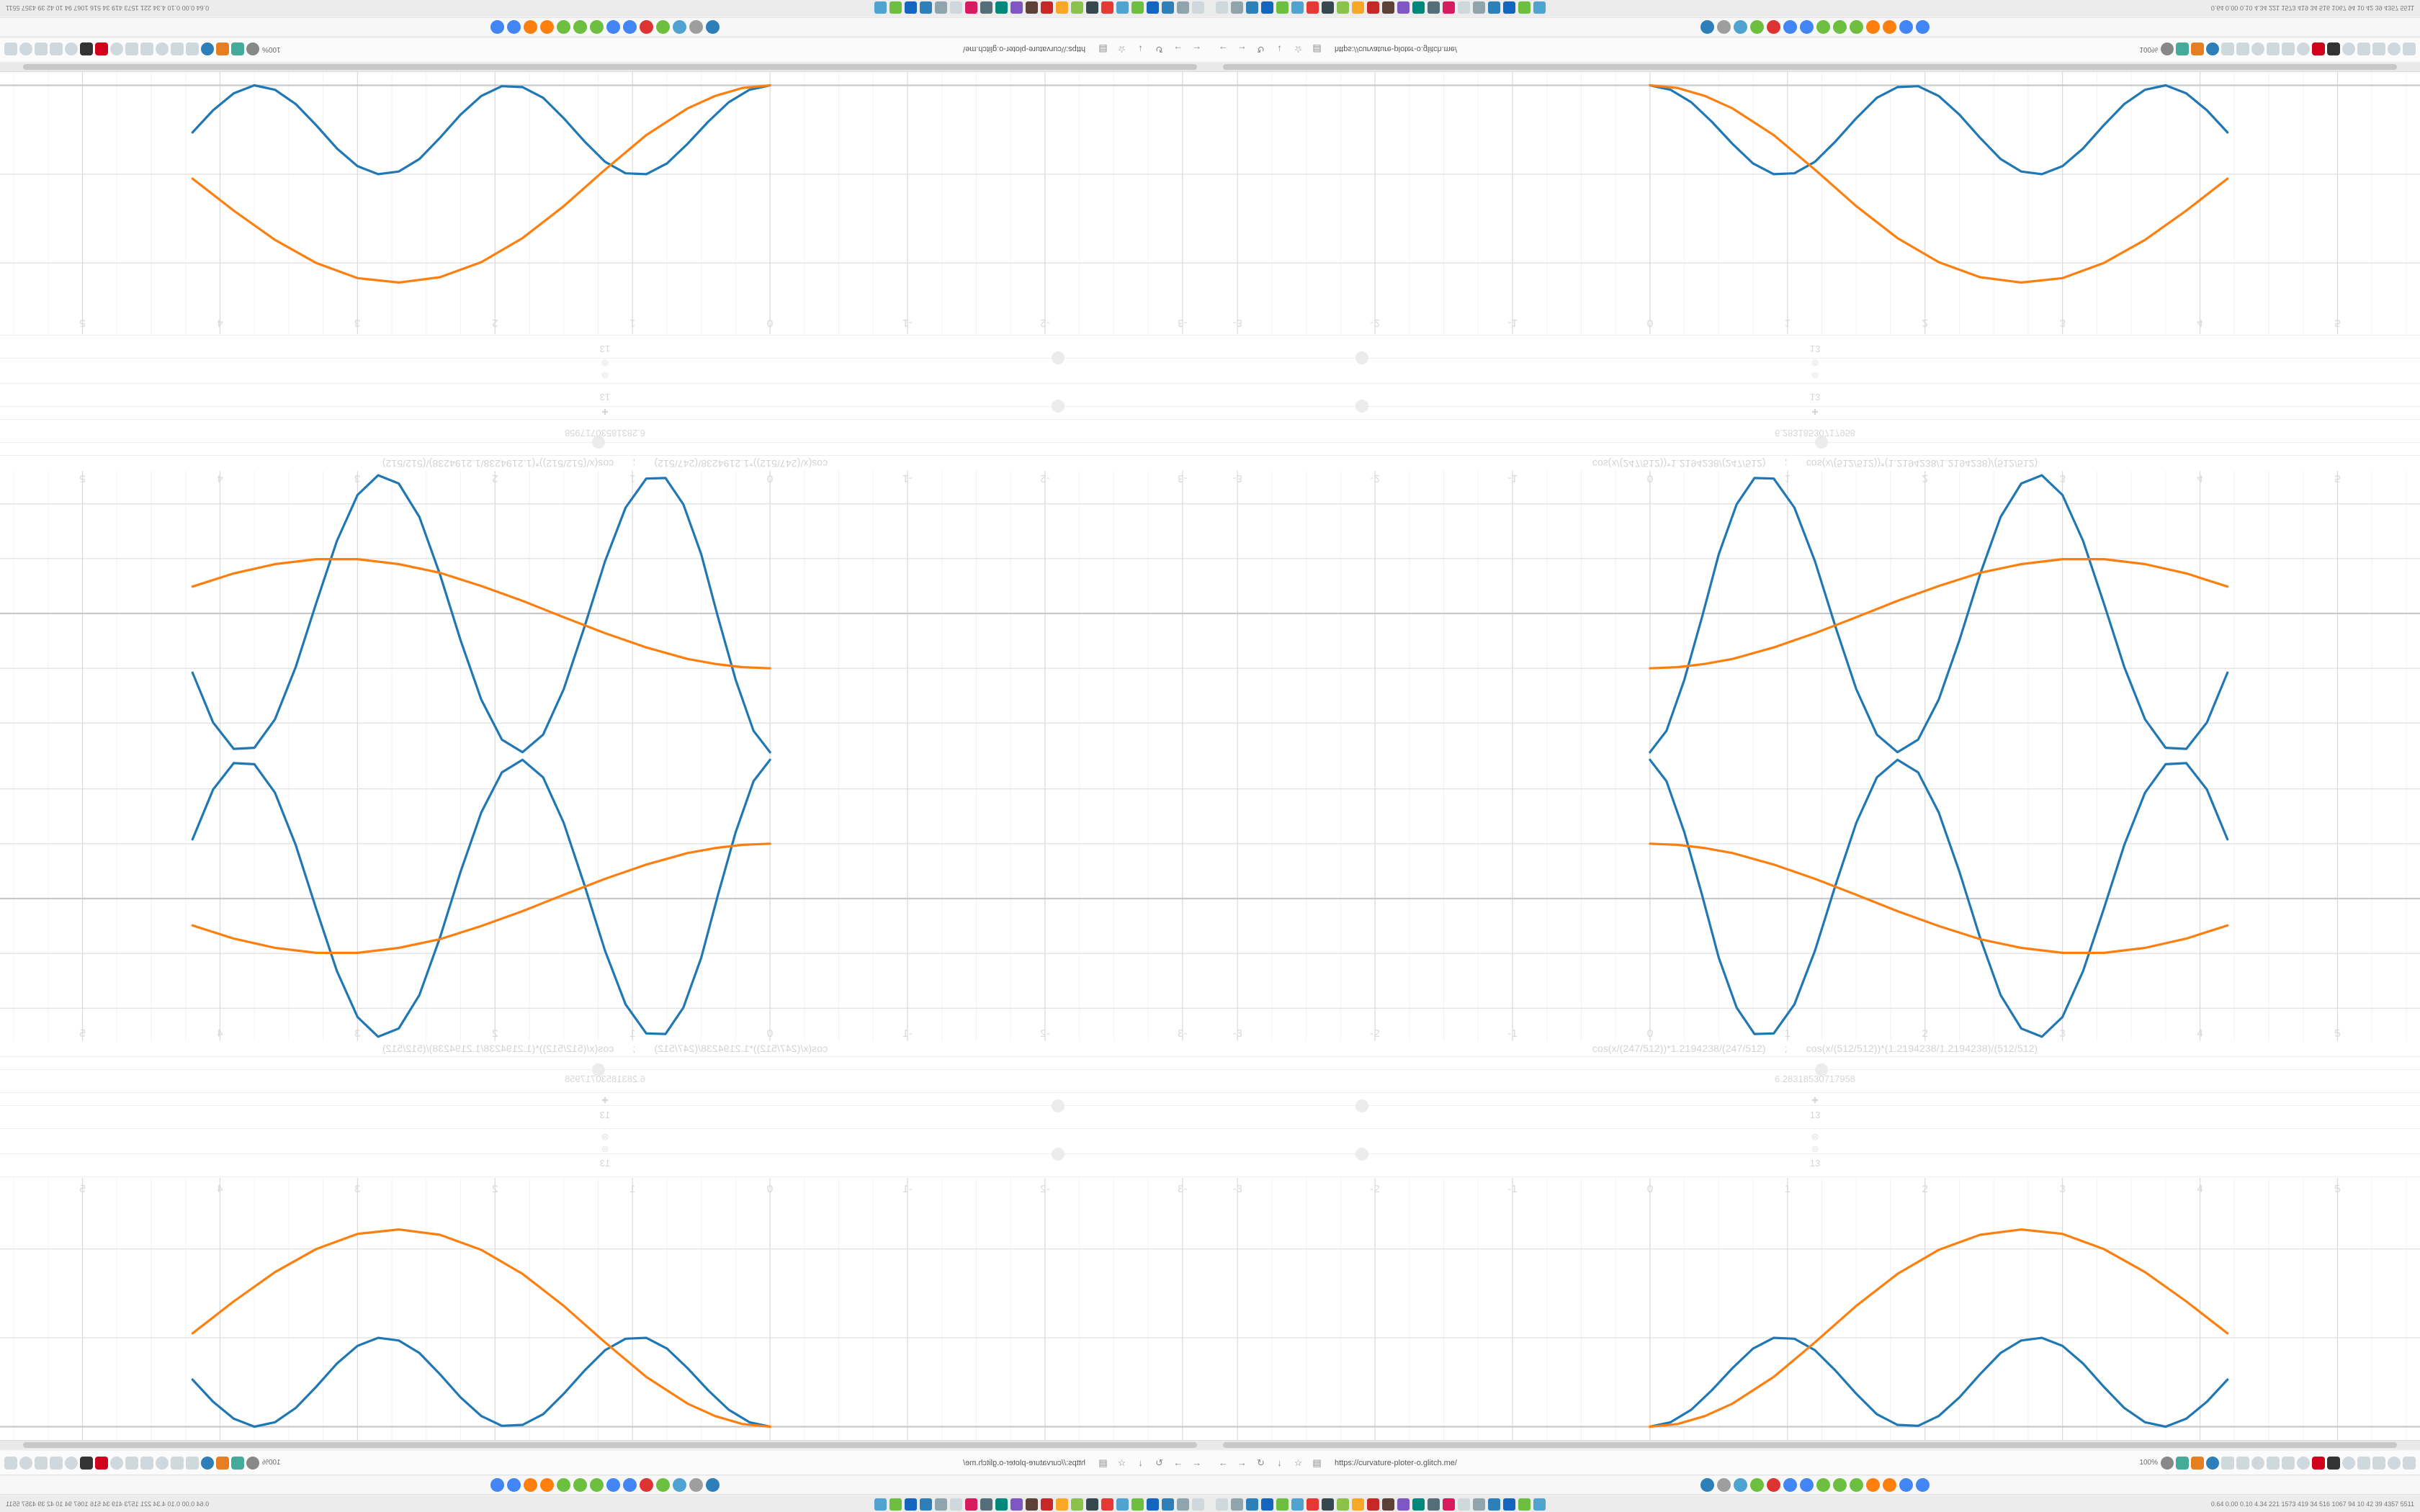 This screenshot has width=2420, height=1512. What do you see at coordinates (2363, 1463) in the screenshot?
I see `wrench-icon` at bounding box center [2363, 1463].